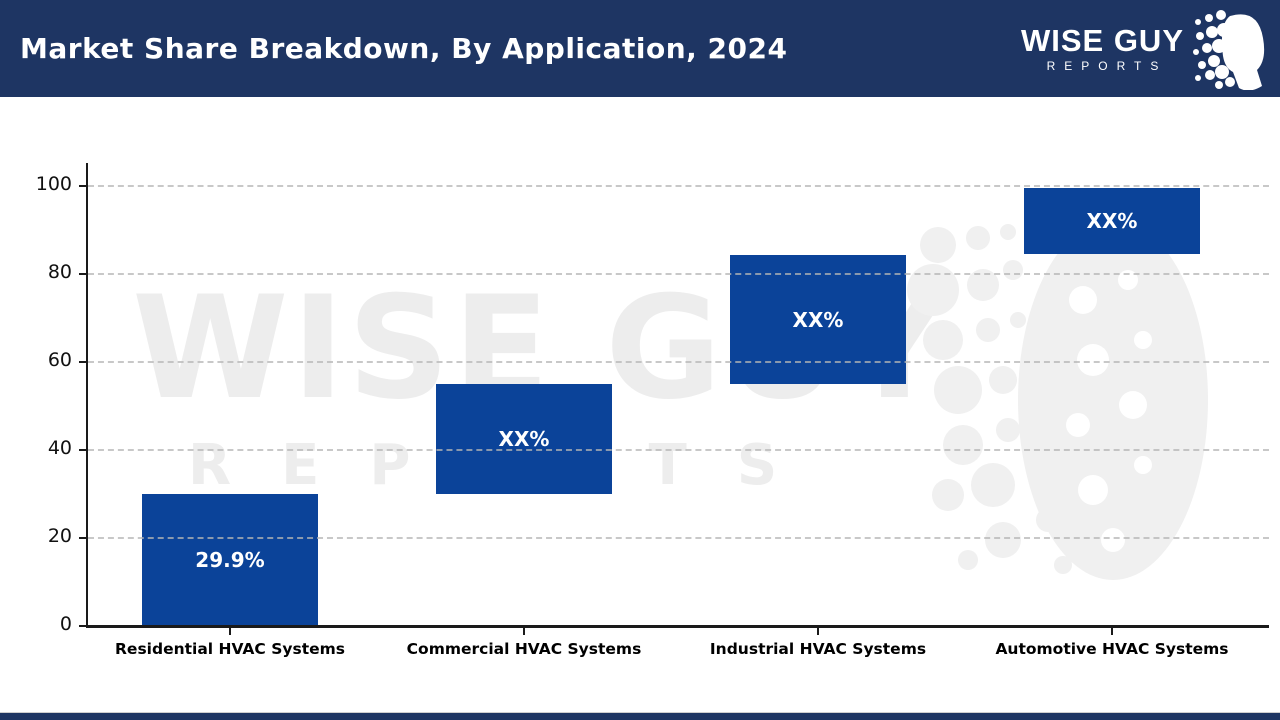 This screenshot has width=1280, height=720. Describe the element at coordinates (53, 184) in the screenshot. I see `y-tick-label: 100` at that location.